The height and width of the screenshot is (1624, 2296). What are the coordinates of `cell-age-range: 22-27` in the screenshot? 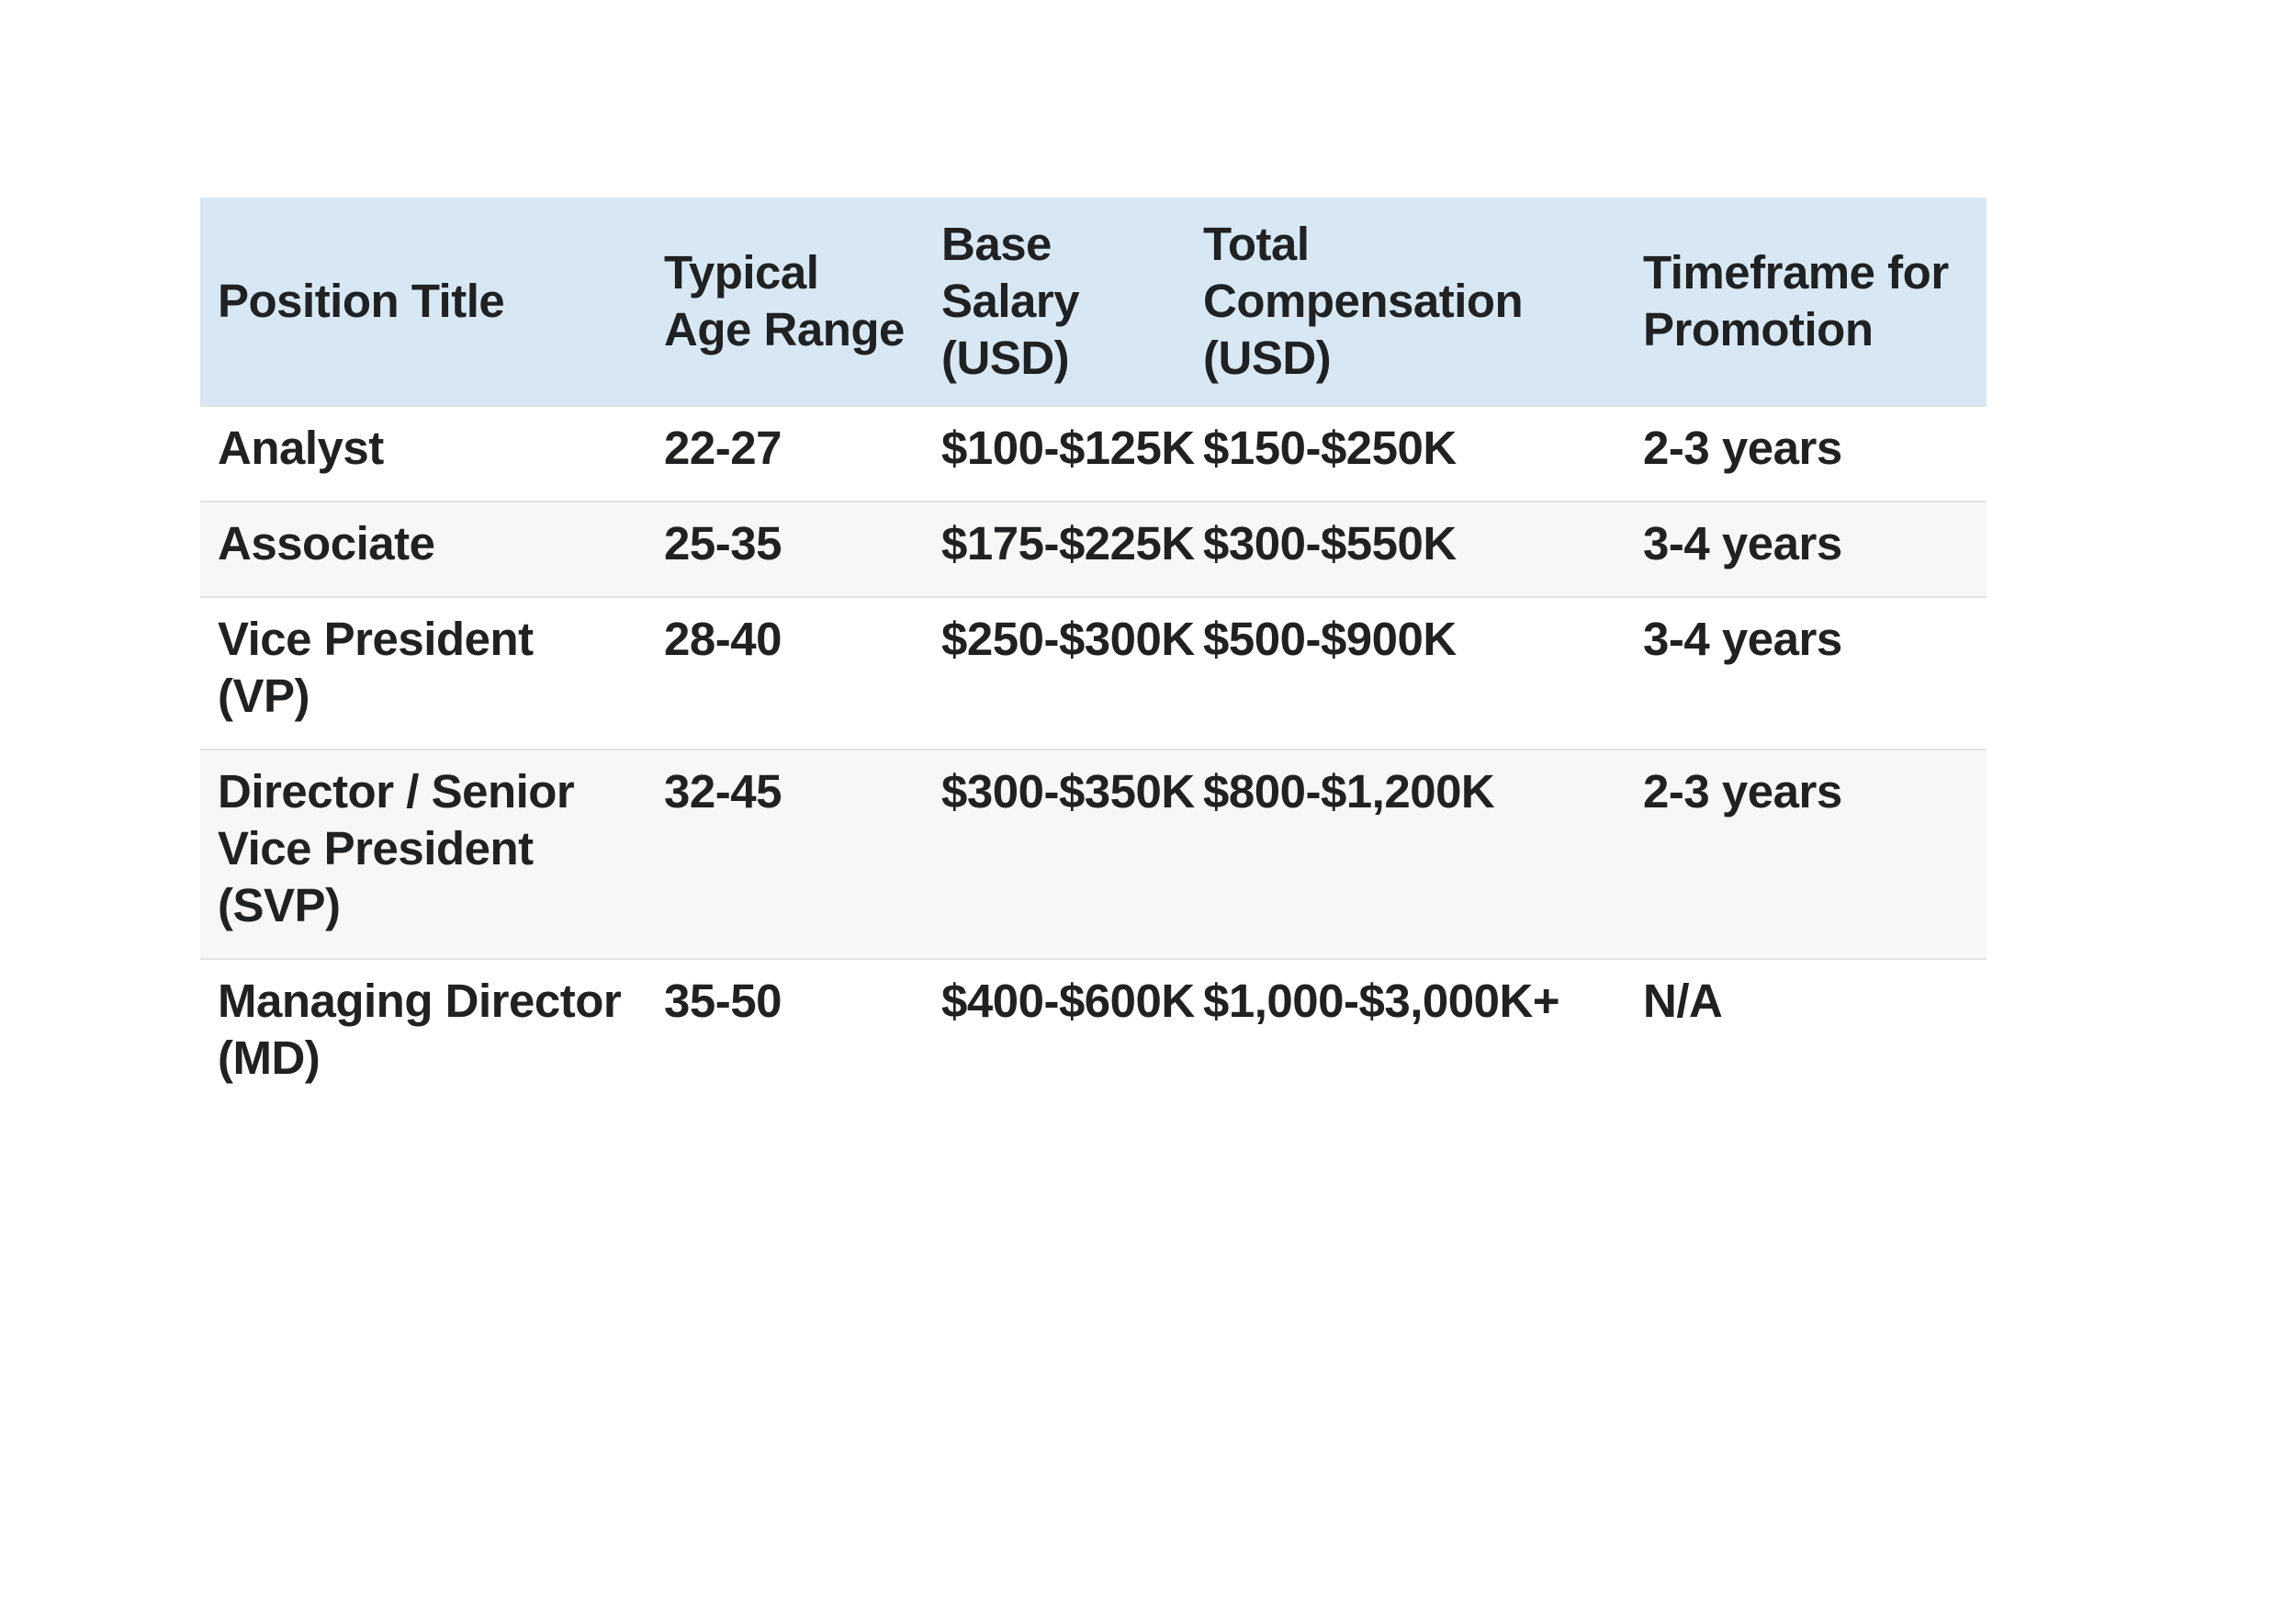 It's located at (785, 454).